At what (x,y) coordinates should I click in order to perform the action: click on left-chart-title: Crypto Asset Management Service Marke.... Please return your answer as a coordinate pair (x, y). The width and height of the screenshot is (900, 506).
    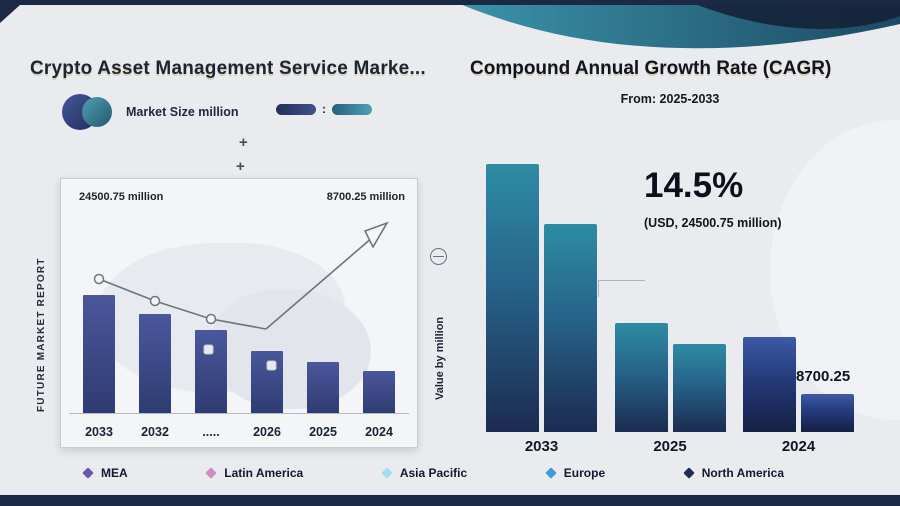
    Looking at the image, I should click on (228, 68).